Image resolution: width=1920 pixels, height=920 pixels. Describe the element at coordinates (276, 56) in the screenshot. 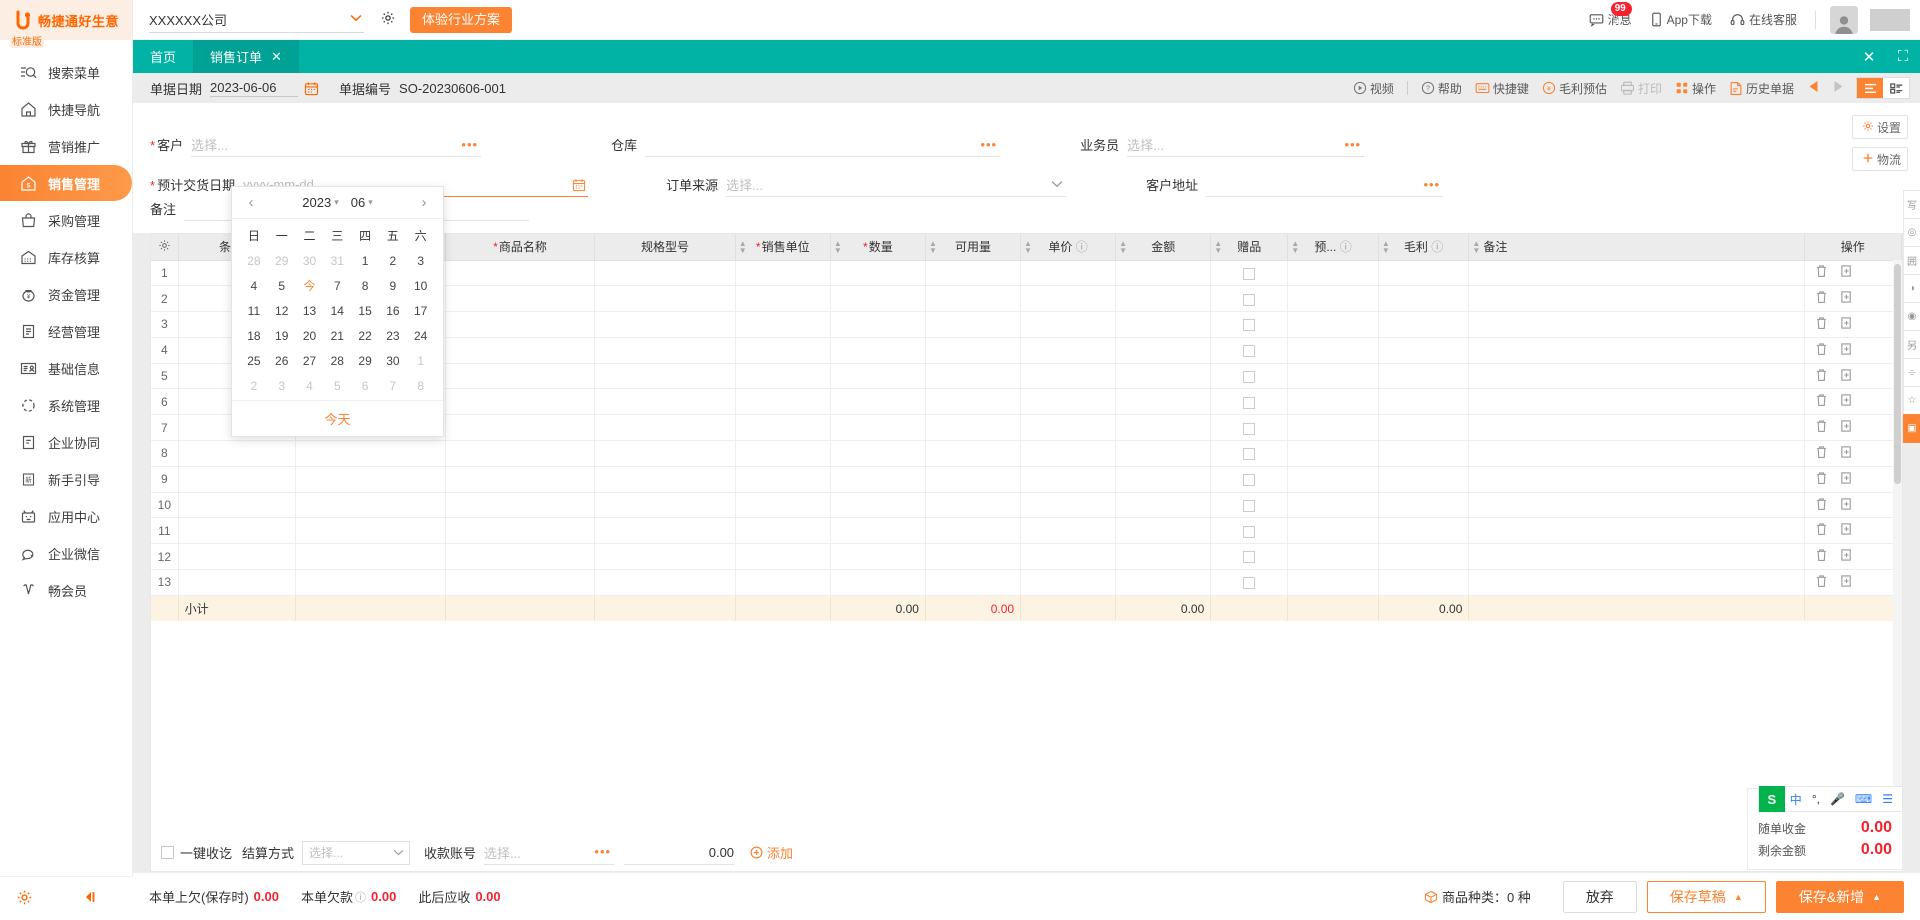

I see `close-icon: ✕` at that location.